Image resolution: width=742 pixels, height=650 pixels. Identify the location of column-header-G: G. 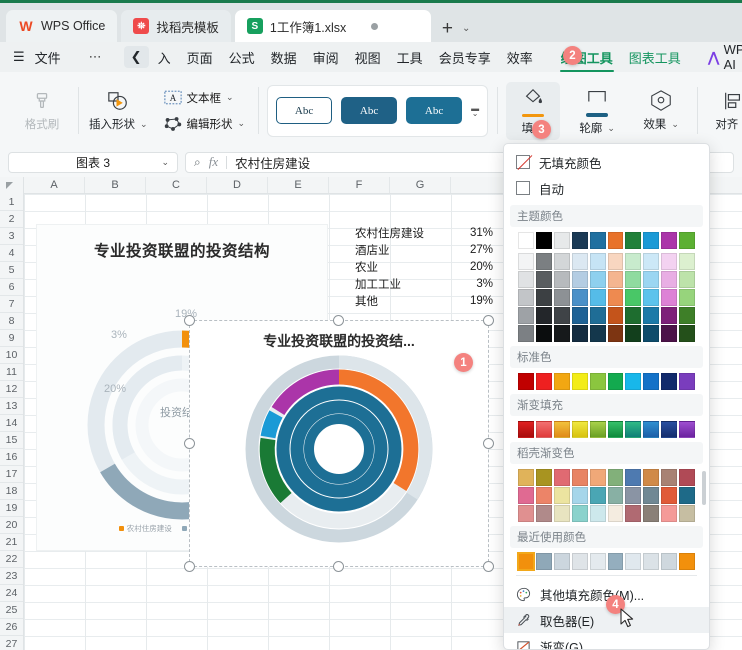
(420, 185).